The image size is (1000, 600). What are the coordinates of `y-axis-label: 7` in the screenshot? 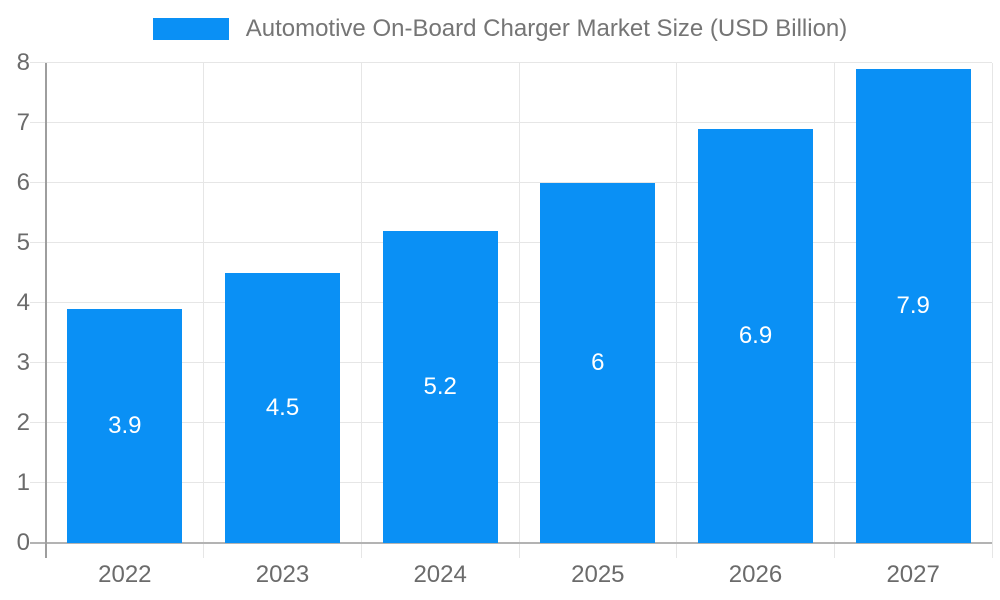 It's located at (23, 122).